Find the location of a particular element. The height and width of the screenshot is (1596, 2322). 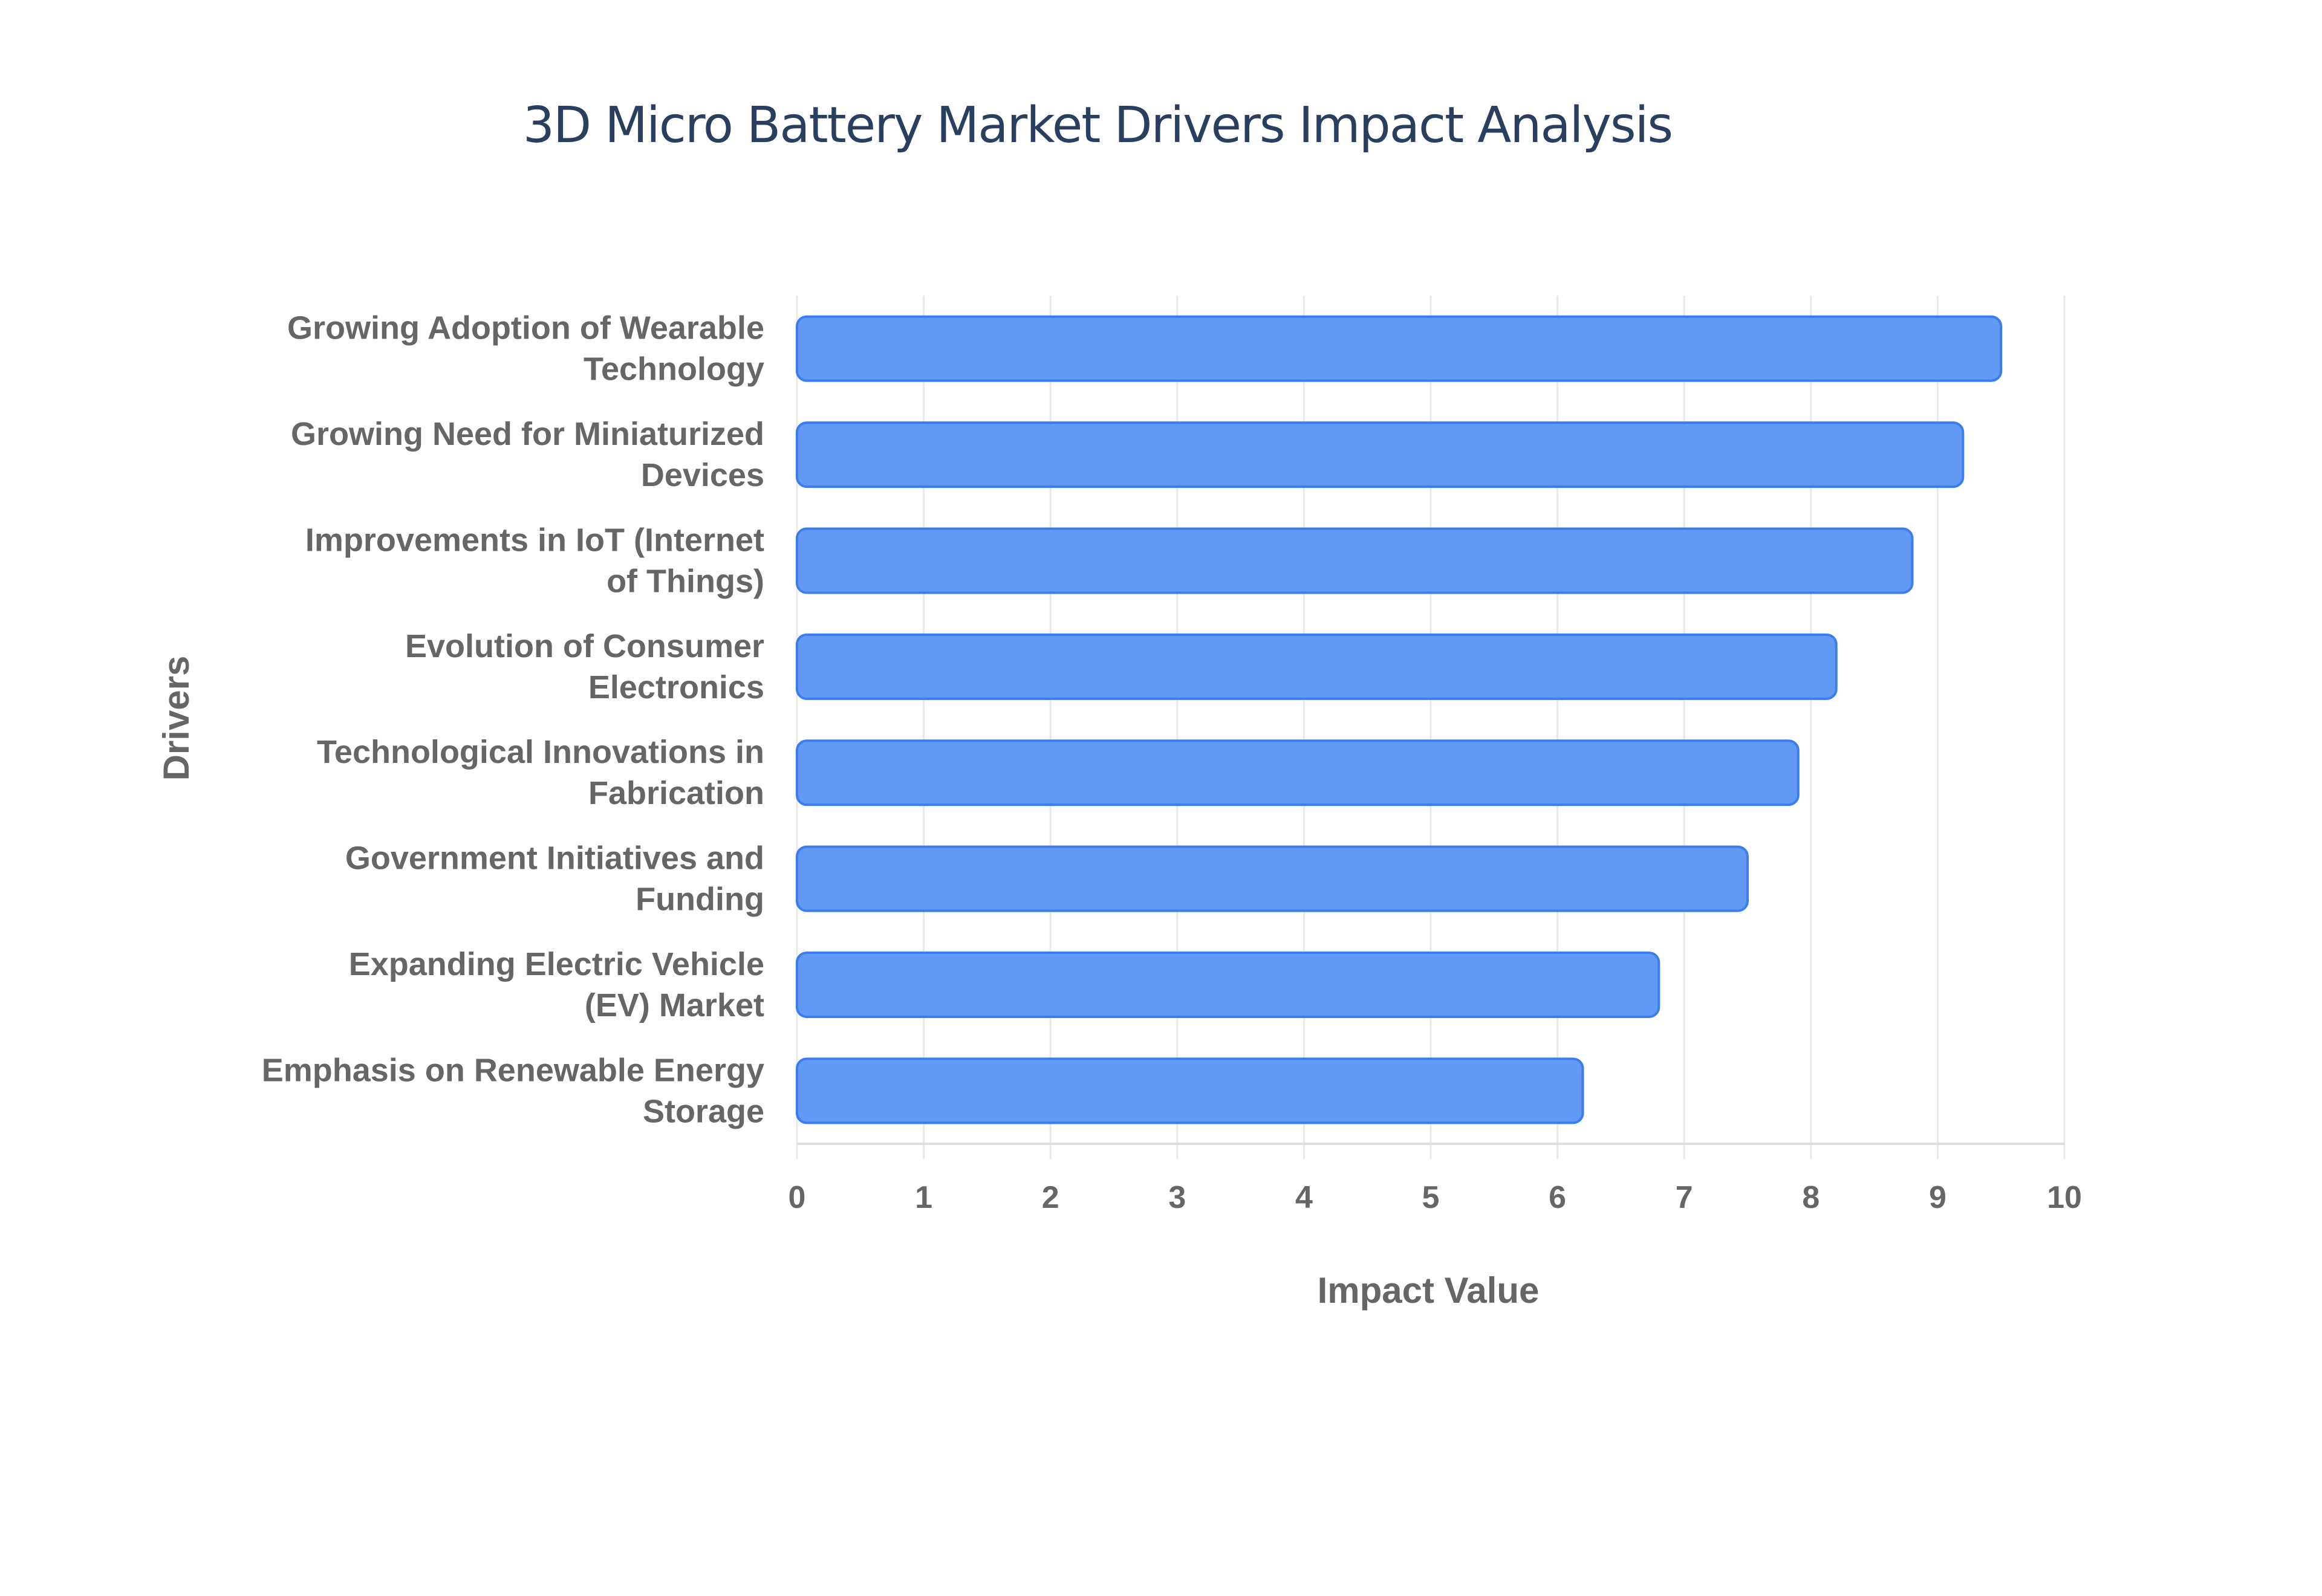

x-tick-label: 6 is located at coordinates (1558, 1197).